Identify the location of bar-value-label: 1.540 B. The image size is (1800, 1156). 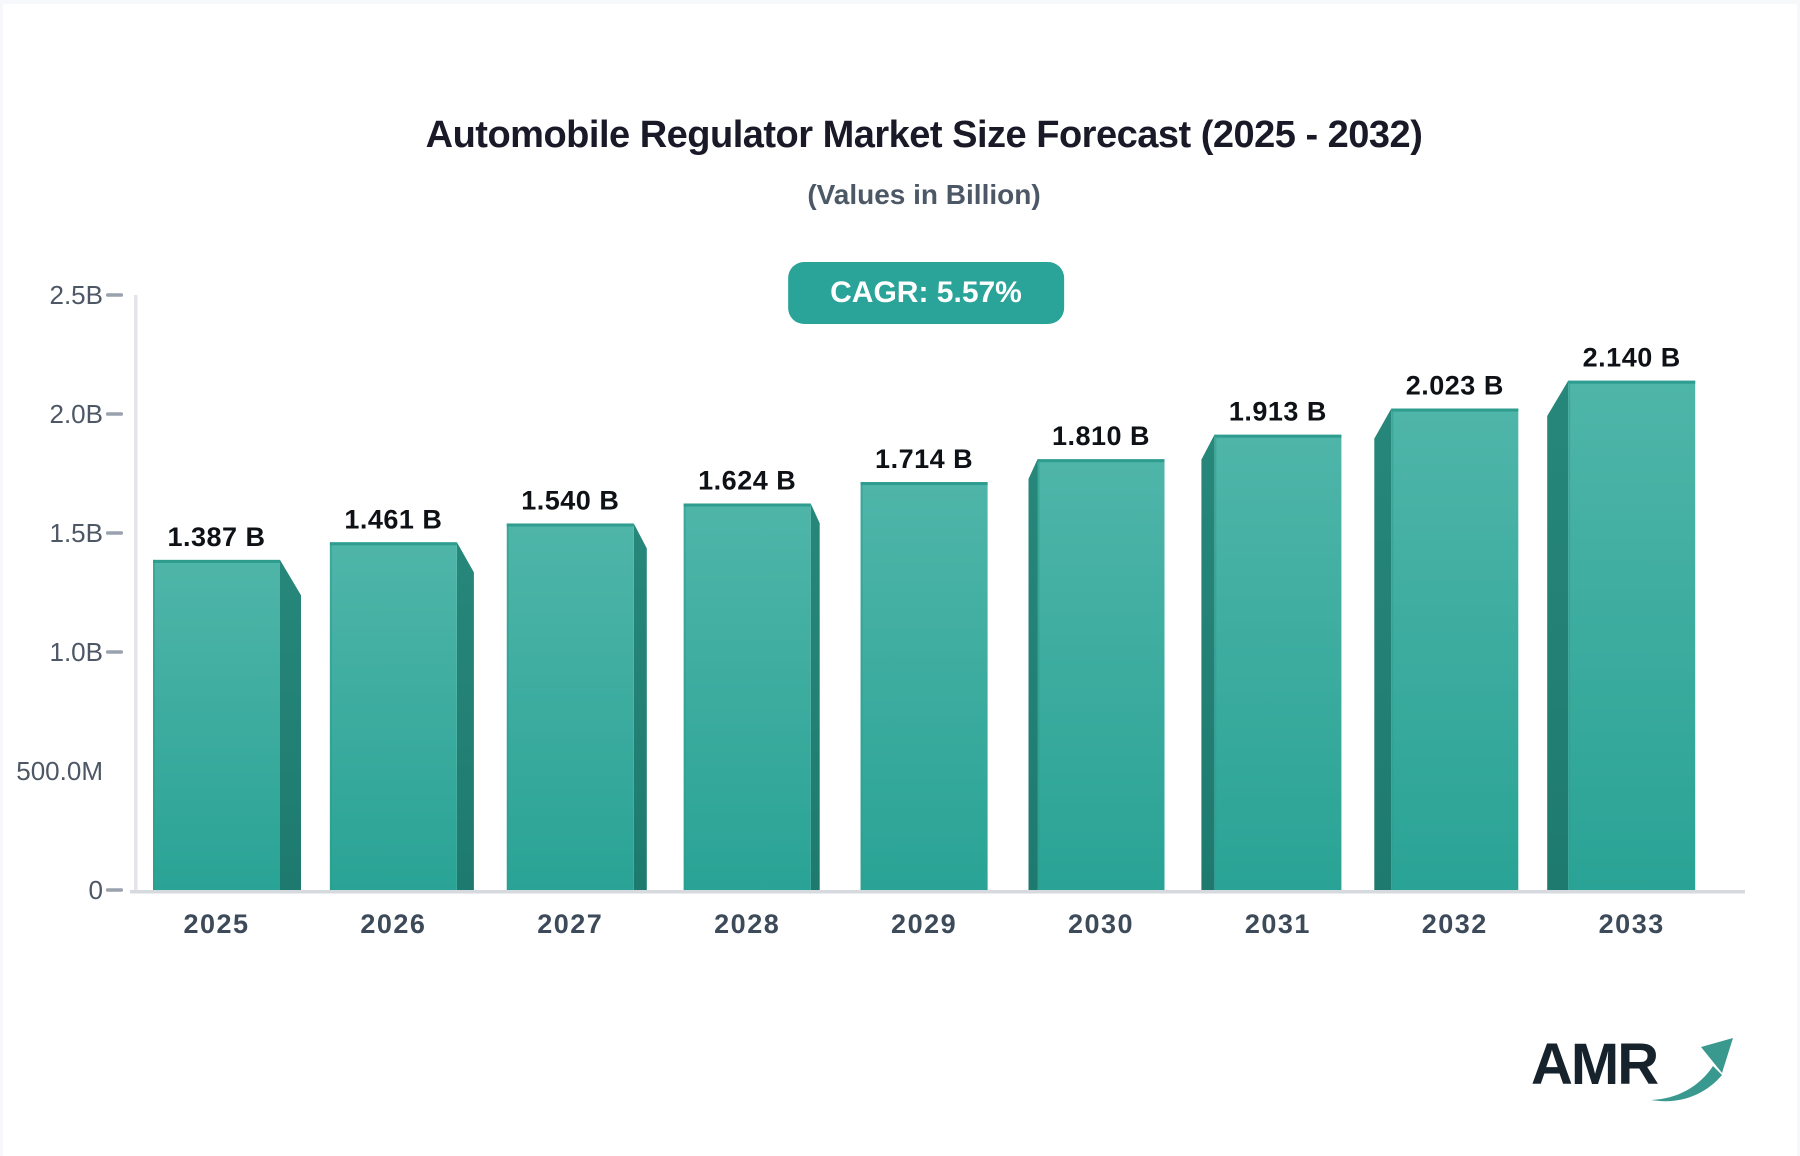
(570, 500).